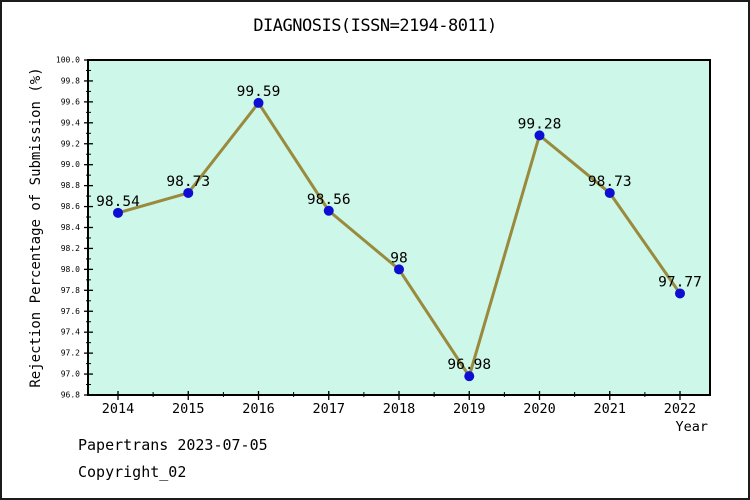 The width and height of the screenshot is (750, 500). I want to click on x-axis-title: Year, so click(691, 427).